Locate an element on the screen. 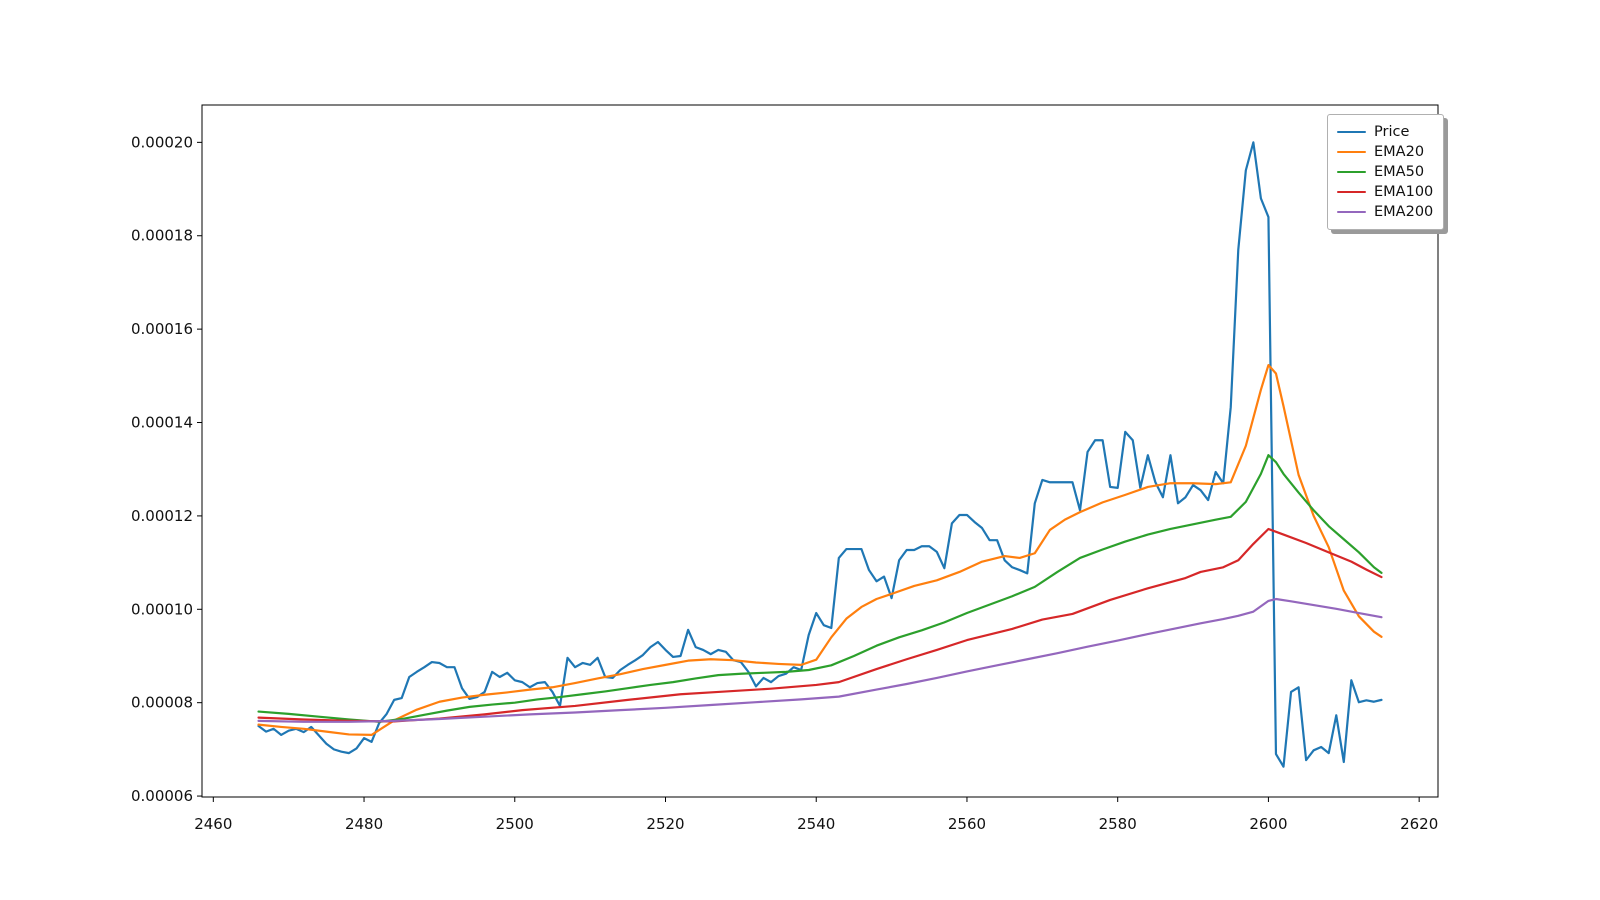 This screenshot has width=1600, height=900. x-tick-label: 2520 is located at coordinates (665, 824).